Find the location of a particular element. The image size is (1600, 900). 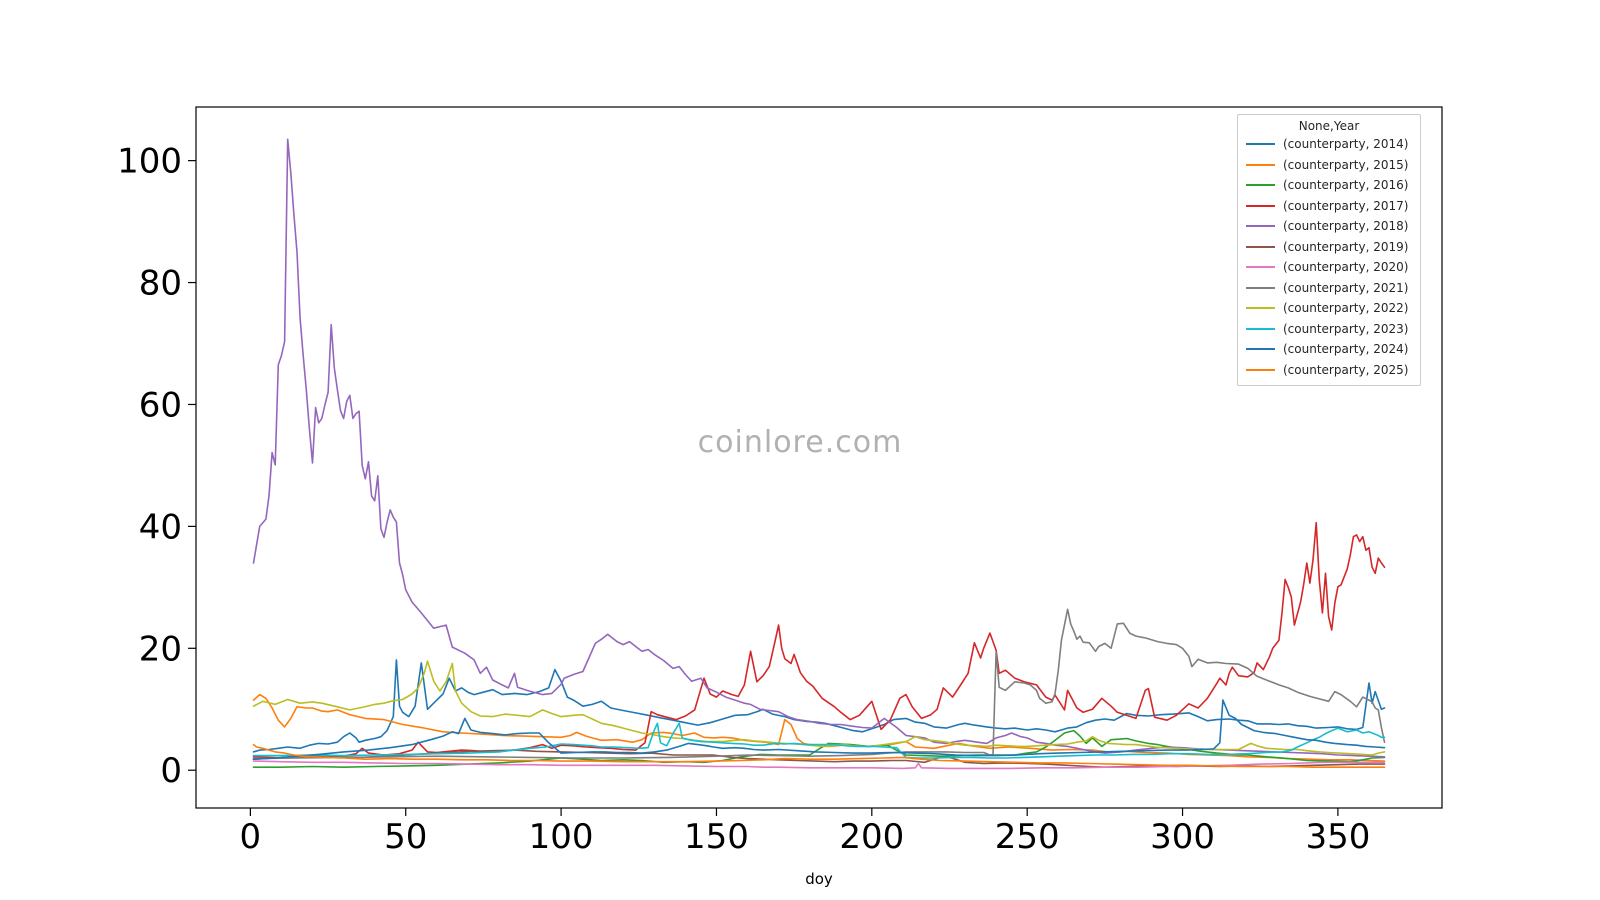

x-tick-label: 200 is located at coordinates (871, 837).